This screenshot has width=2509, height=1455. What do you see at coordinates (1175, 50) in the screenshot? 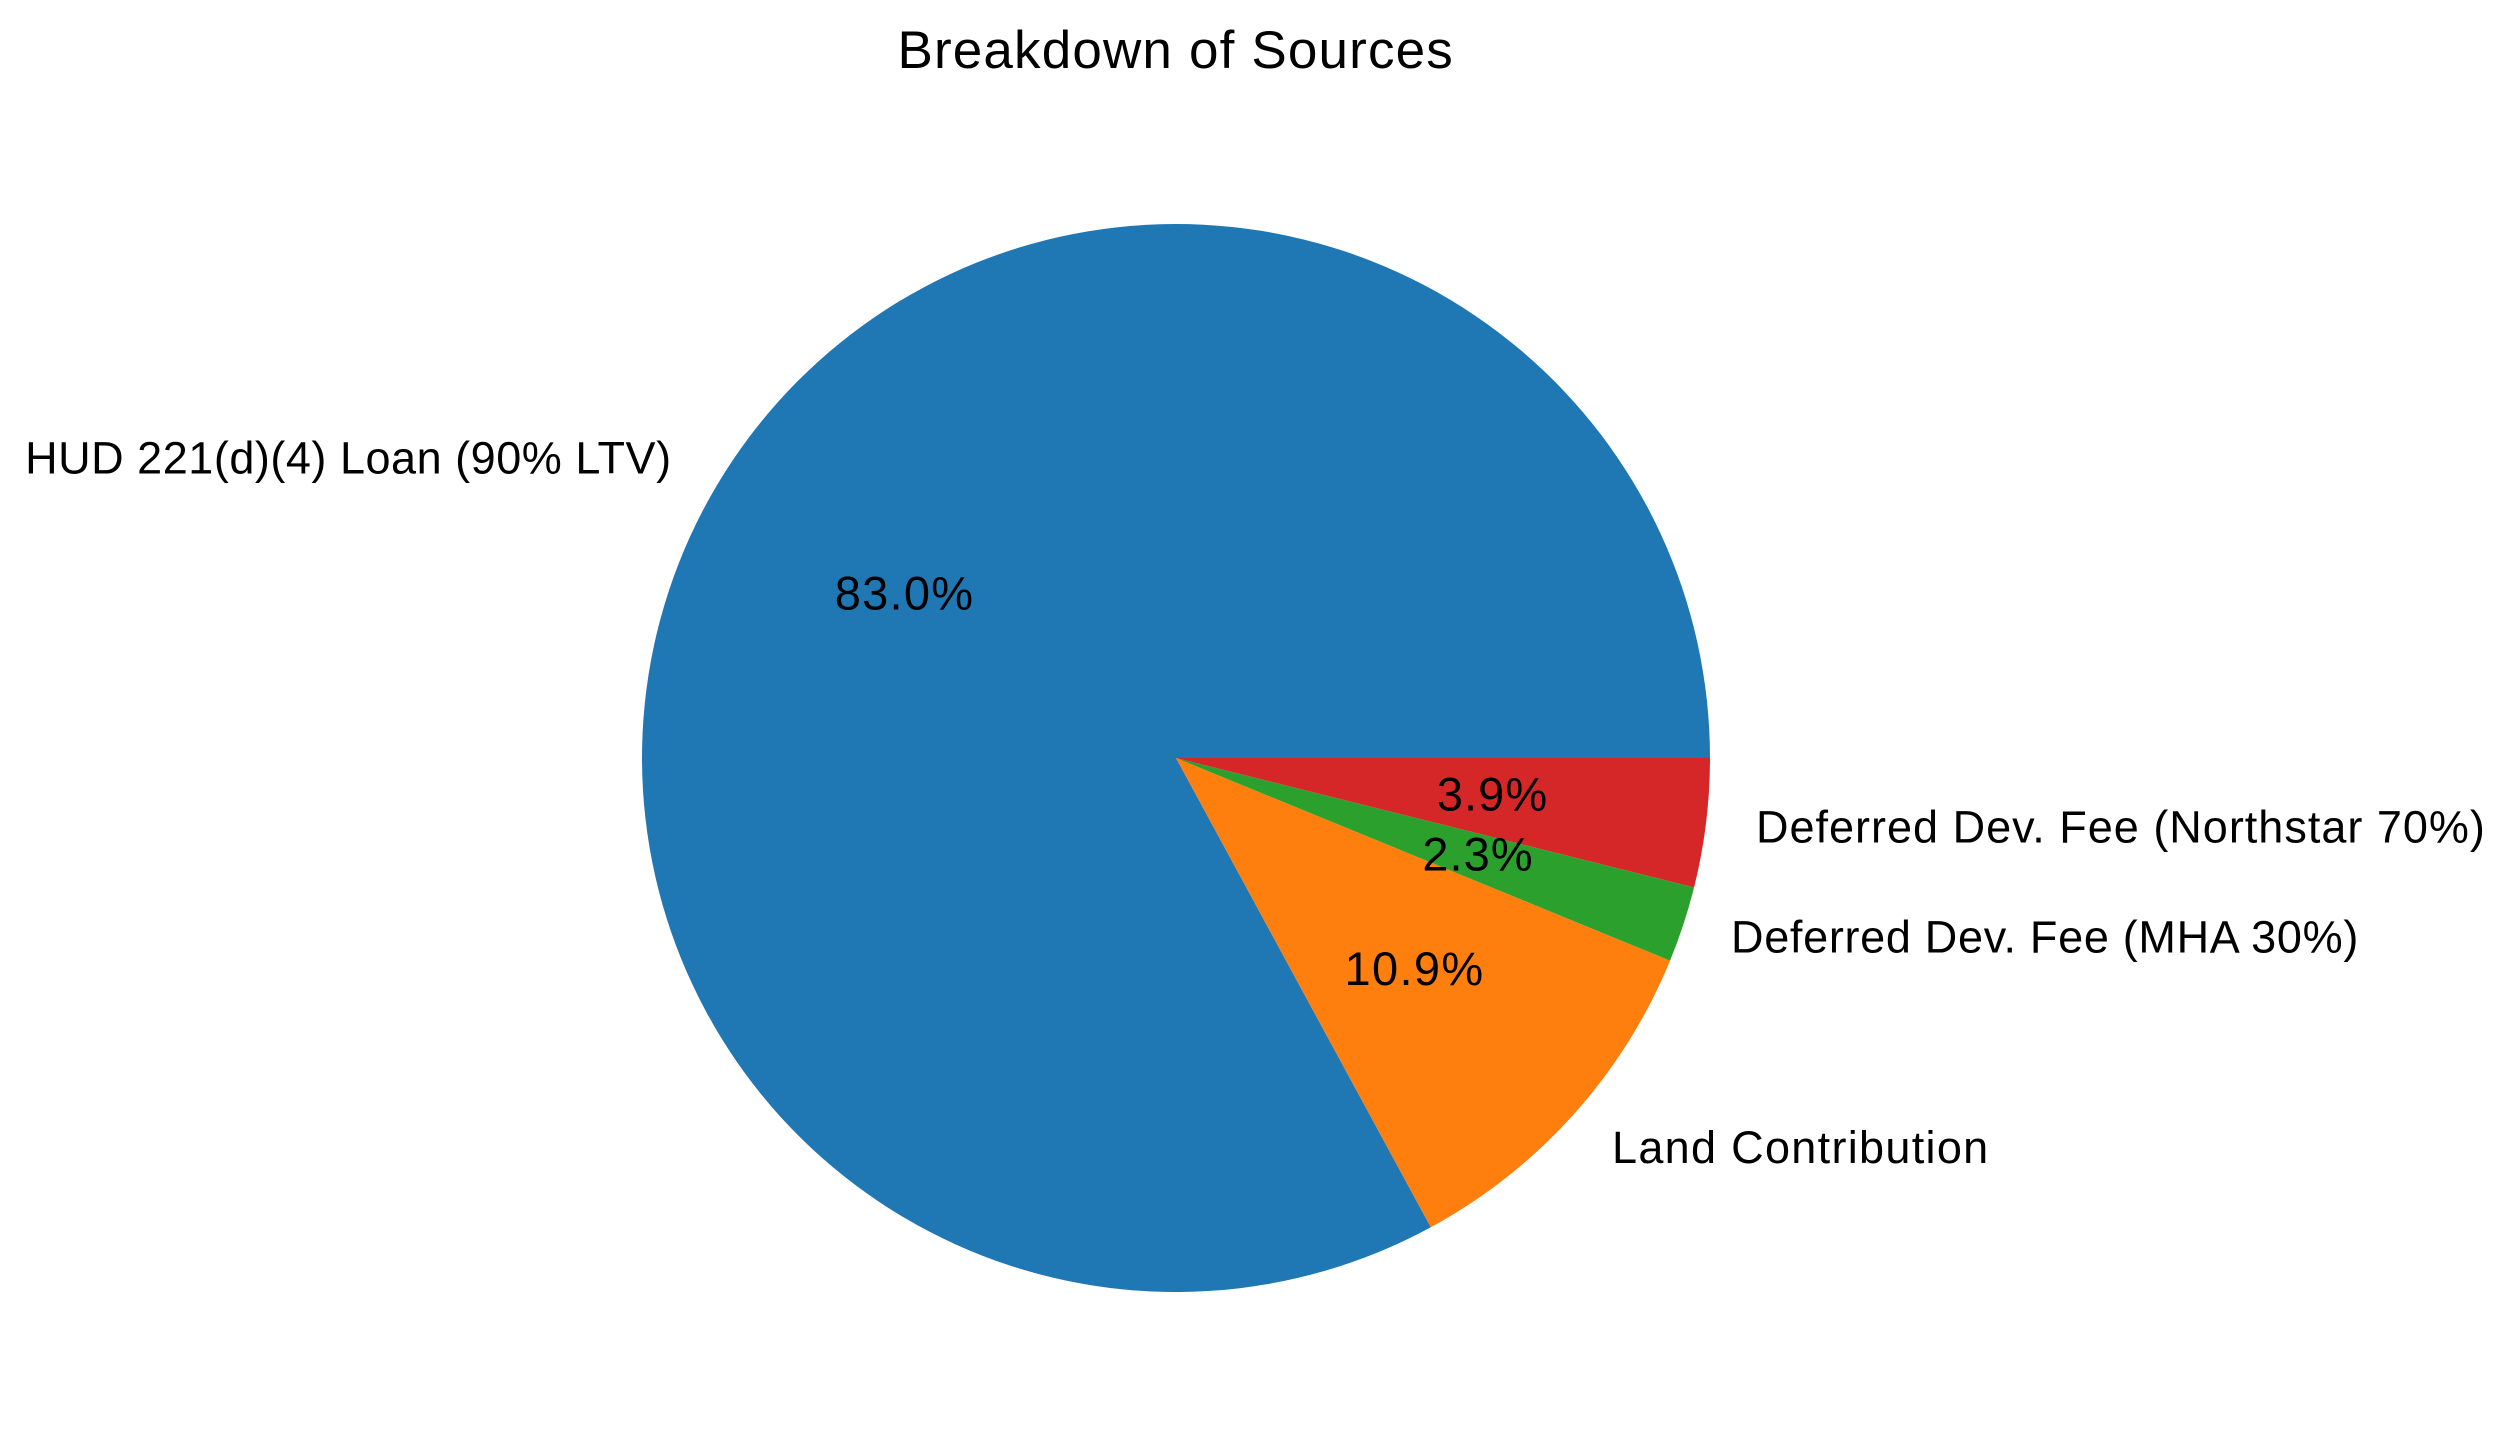
I see `svg-text: Breakdown of Sources` at bounding box center [1175, 50].